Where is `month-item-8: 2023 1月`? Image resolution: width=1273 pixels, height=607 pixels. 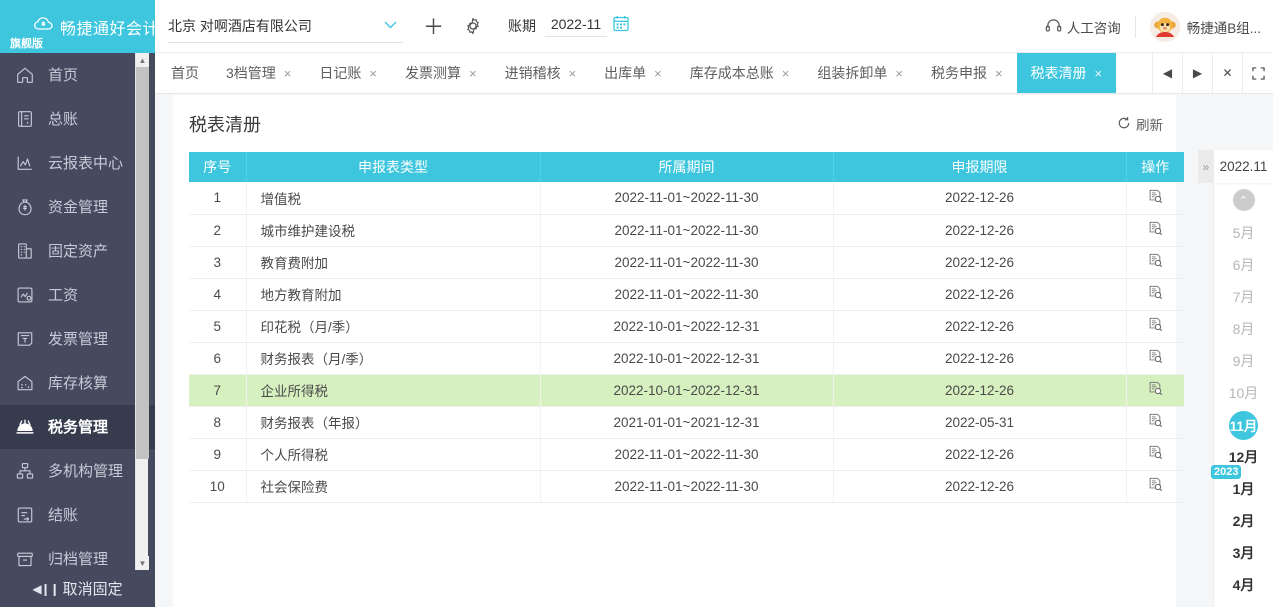
month-item-8: 2023 1月 is located at coordinates (1242, 485).